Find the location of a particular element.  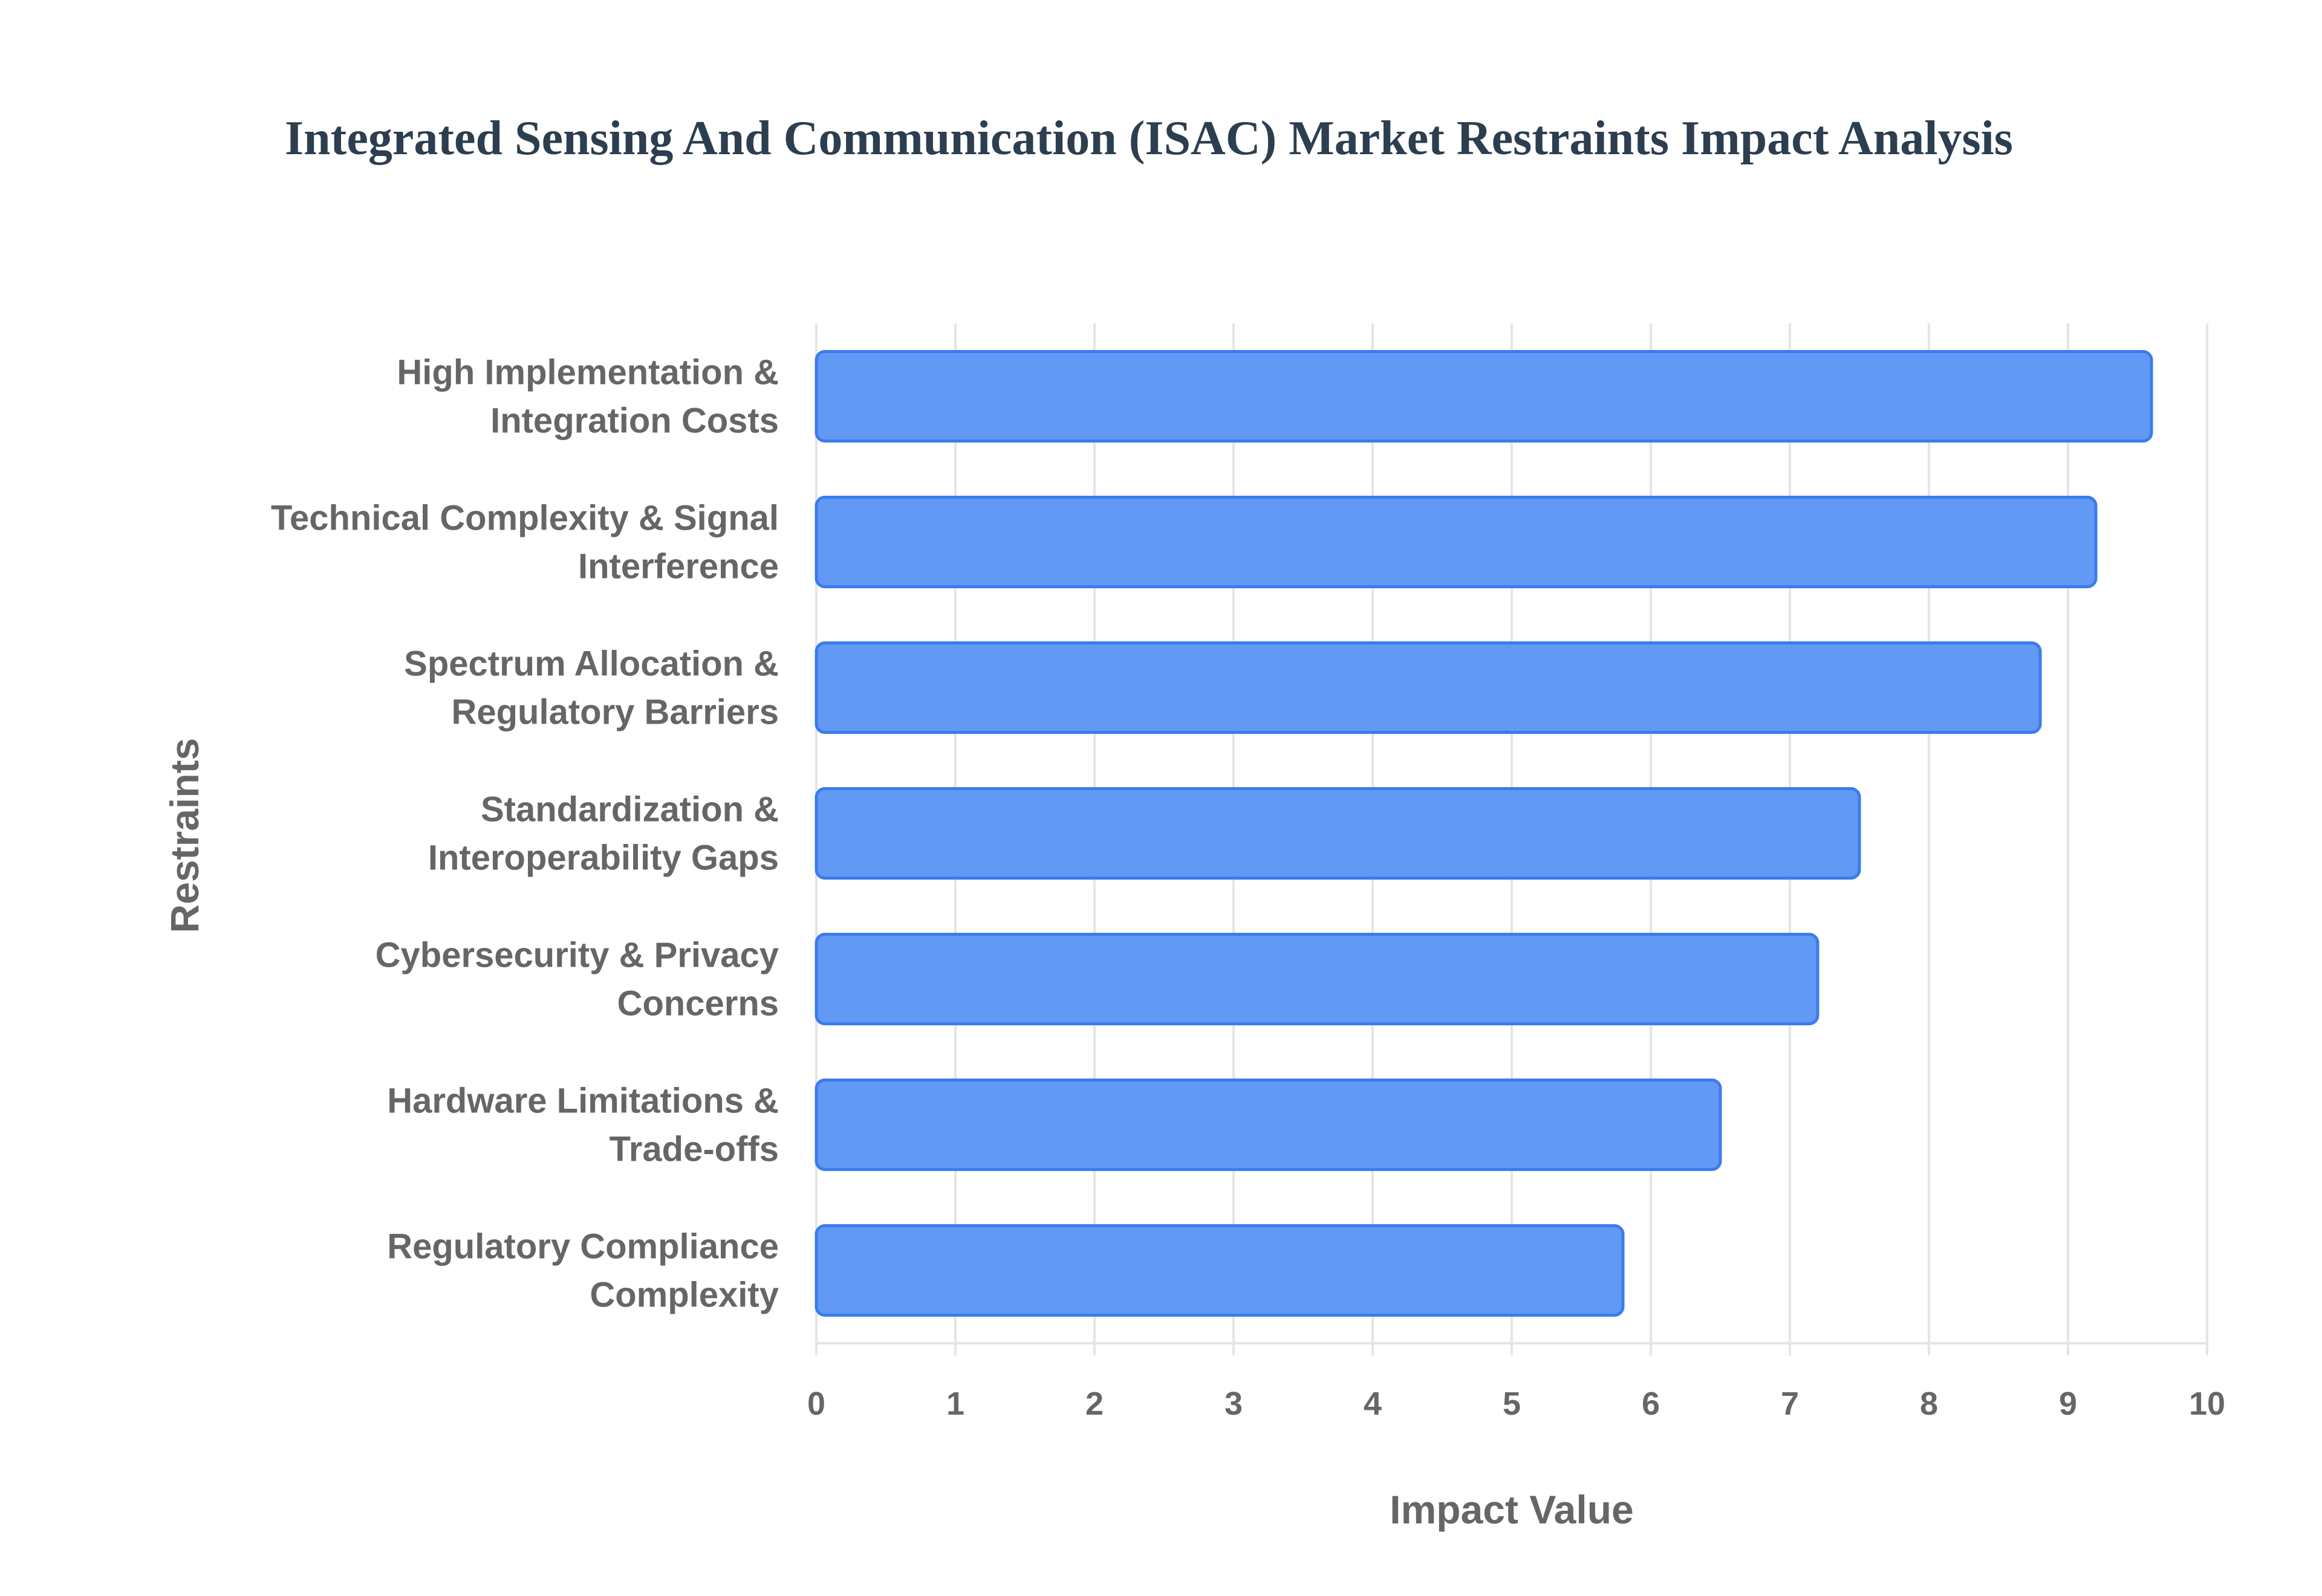

x-tick-label: 8 is located at coordinates (1929, 1404).